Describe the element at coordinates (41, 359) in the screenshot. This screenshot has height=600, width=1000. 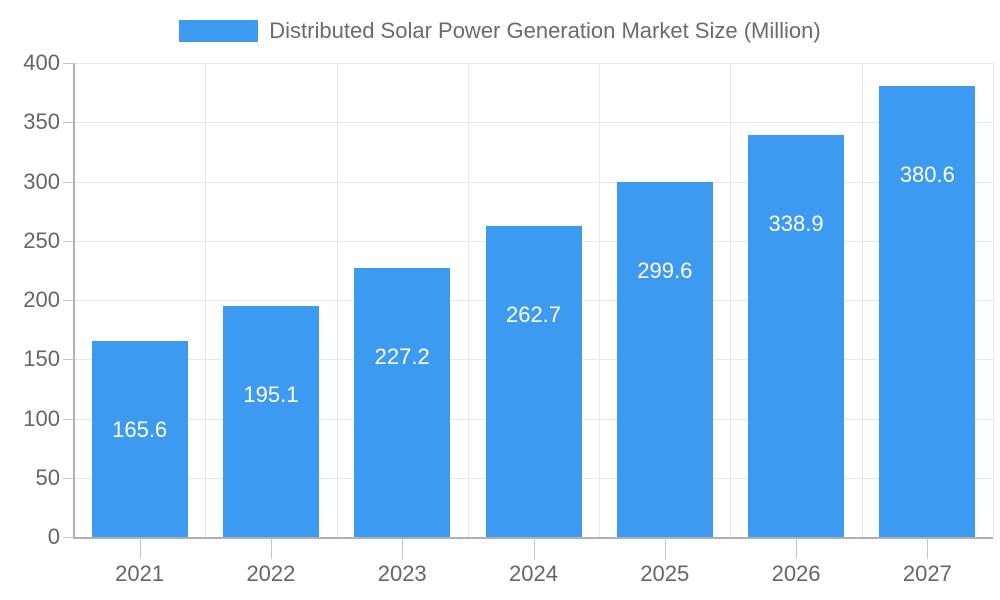
I see `y-axis-tick-label-150: 150` at that location.